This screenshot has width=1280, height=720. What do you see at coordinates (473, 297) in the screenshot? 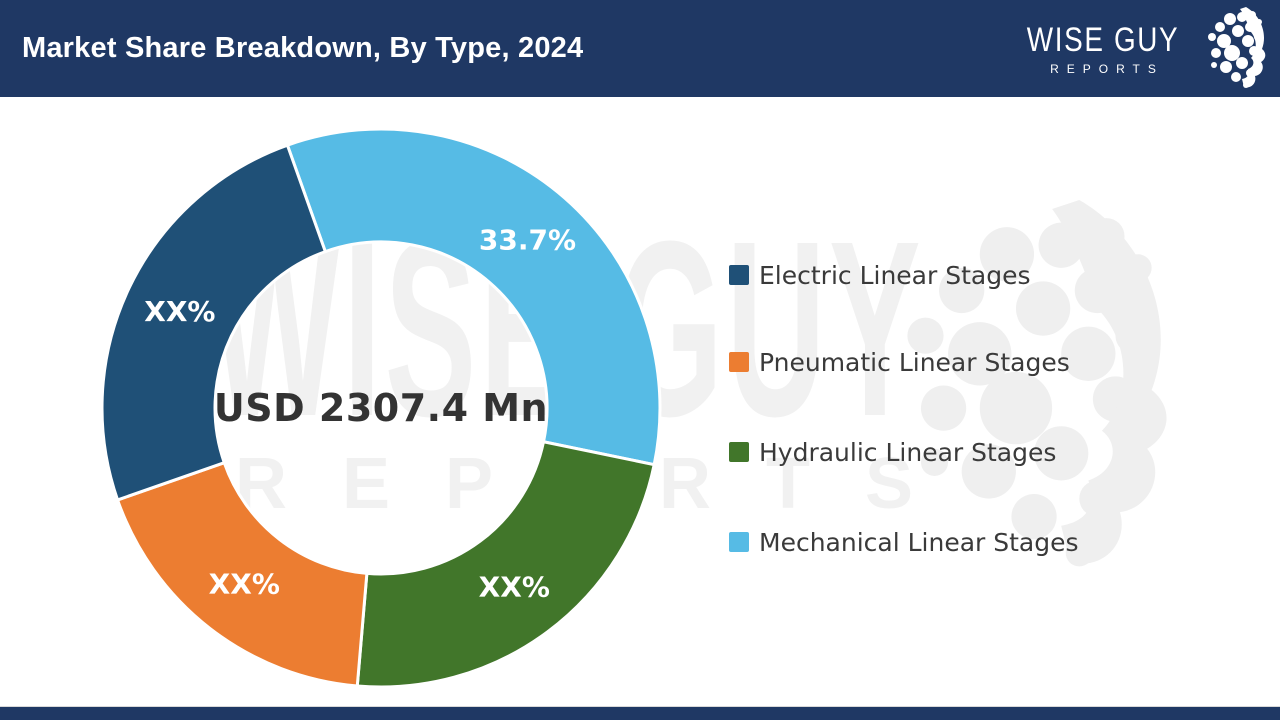
I see `donut-slice-mechanical-linear-stages` at bounding box center [473, 297].